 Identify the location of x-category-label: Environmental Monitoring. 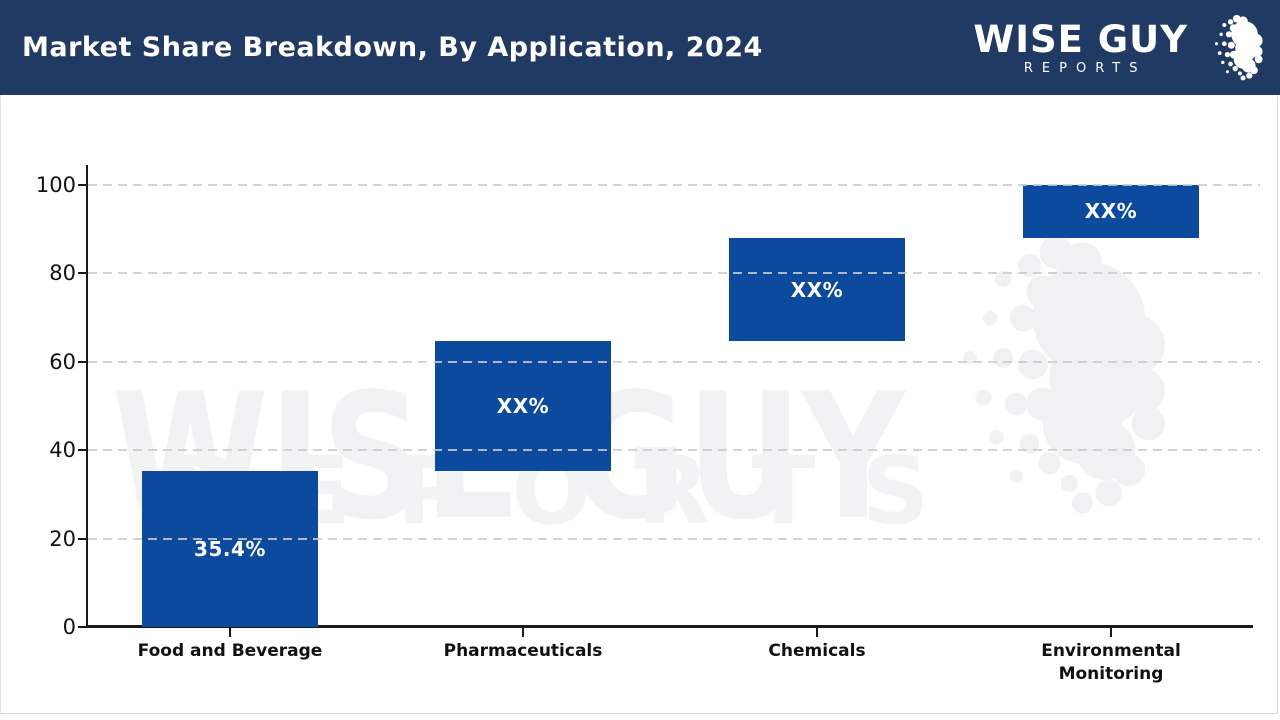
(1111, 662).